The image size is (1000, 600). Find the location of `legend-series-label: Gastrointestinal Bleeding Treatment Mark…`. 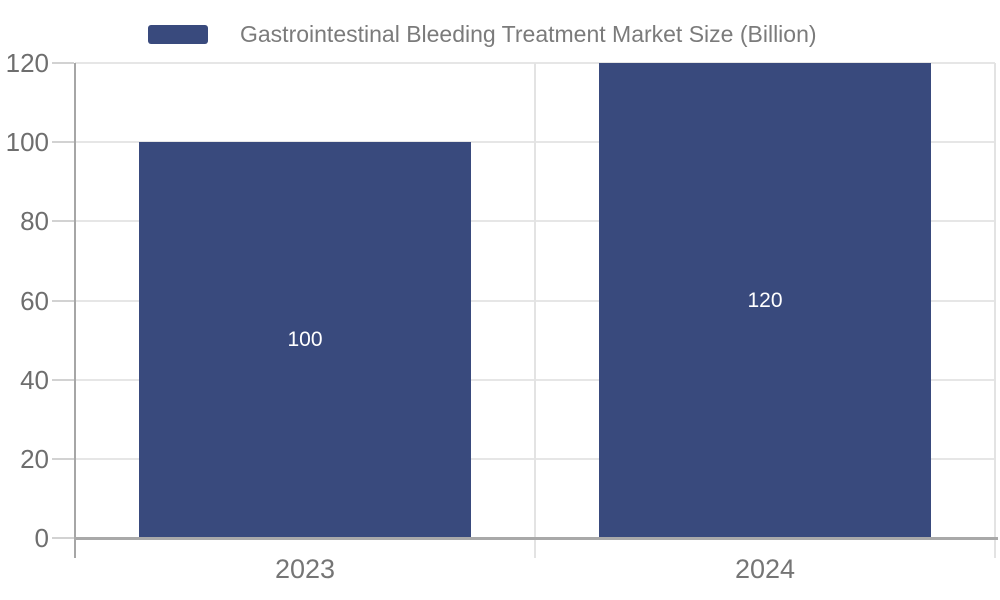

legend-series-label: Gastrointestinal Bleeding Treatment Mark… is located at coordinates (528, 34).